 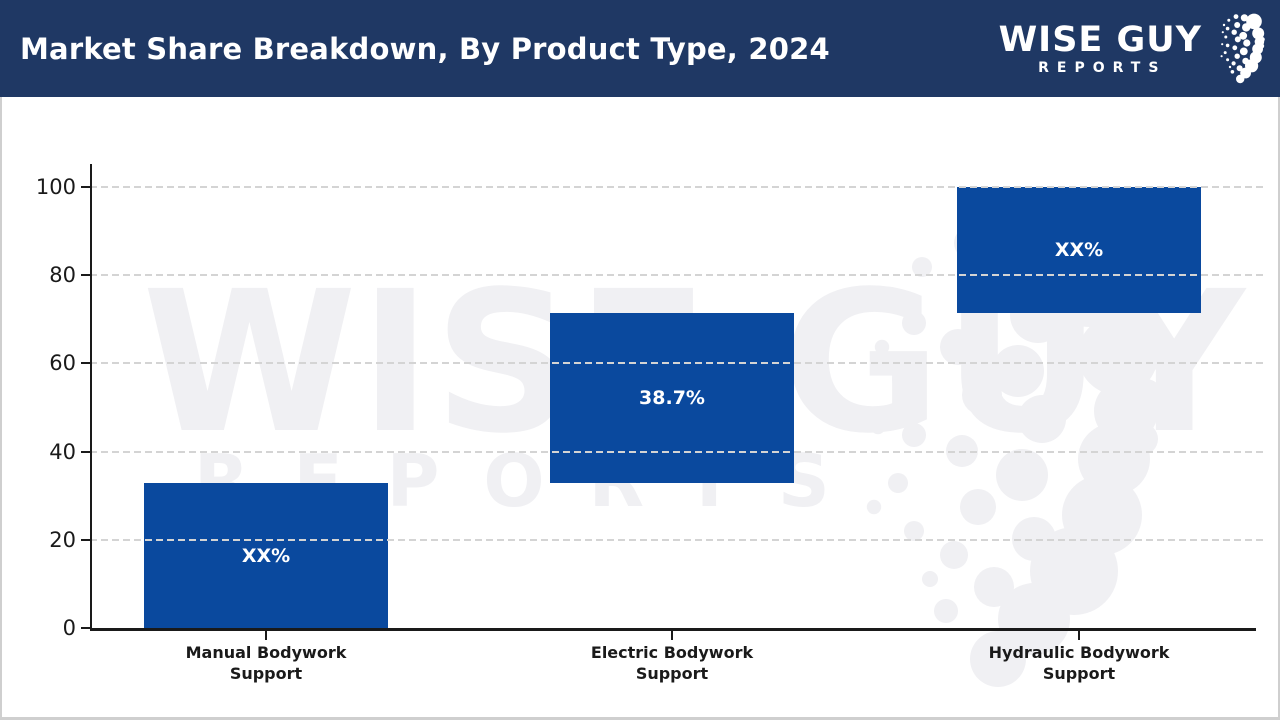 I want to click on wiseguy-logo: WISE GUY REPORTS, so click(x=1132, y=49).